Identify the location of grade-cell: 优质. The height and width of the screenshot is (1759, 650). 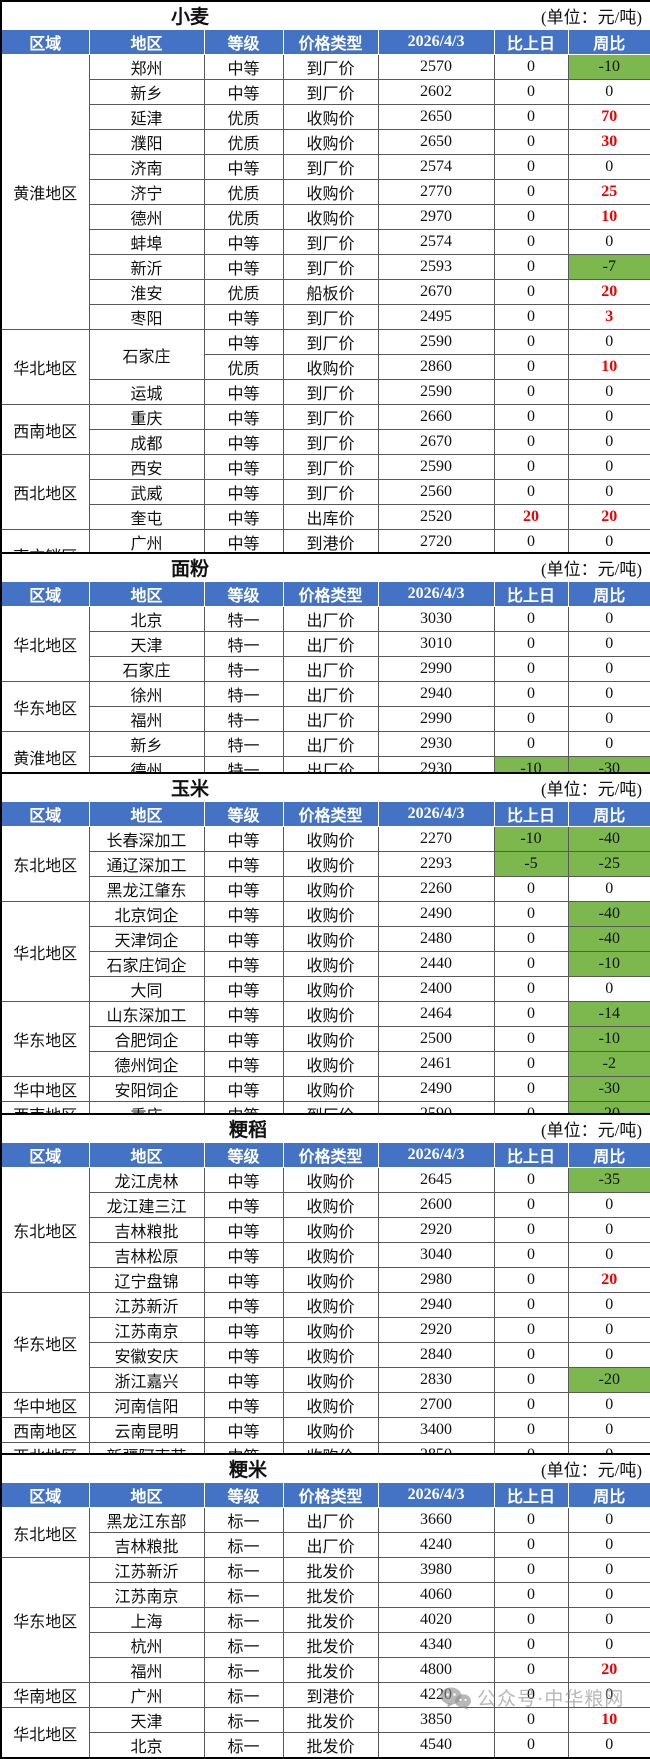
(243, 217).